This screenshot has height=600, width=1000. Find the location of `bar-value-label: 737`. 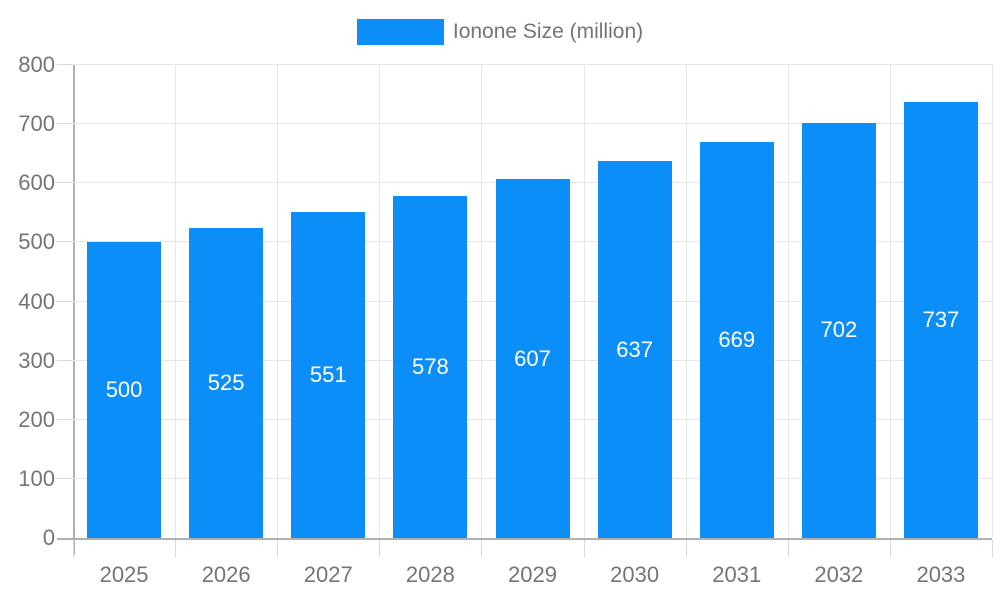

bar-value-label: 737 is located at coordinates (941, 320).